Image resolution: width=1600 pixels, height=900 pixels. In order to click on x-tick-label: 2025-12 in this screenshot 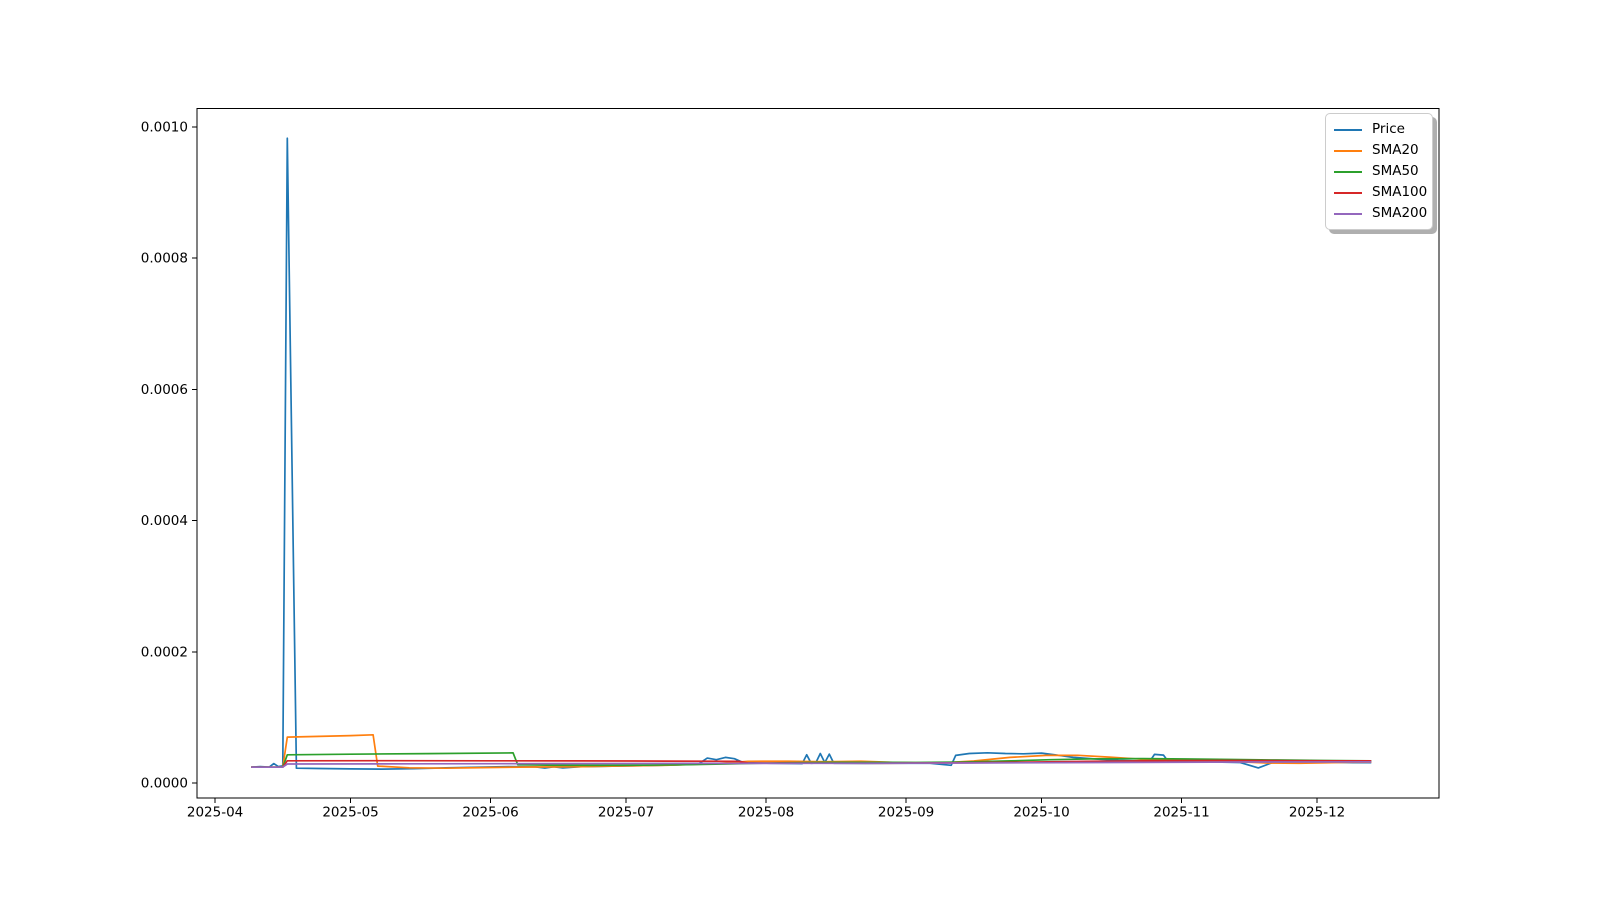, I will do `click(1317, 813)`.